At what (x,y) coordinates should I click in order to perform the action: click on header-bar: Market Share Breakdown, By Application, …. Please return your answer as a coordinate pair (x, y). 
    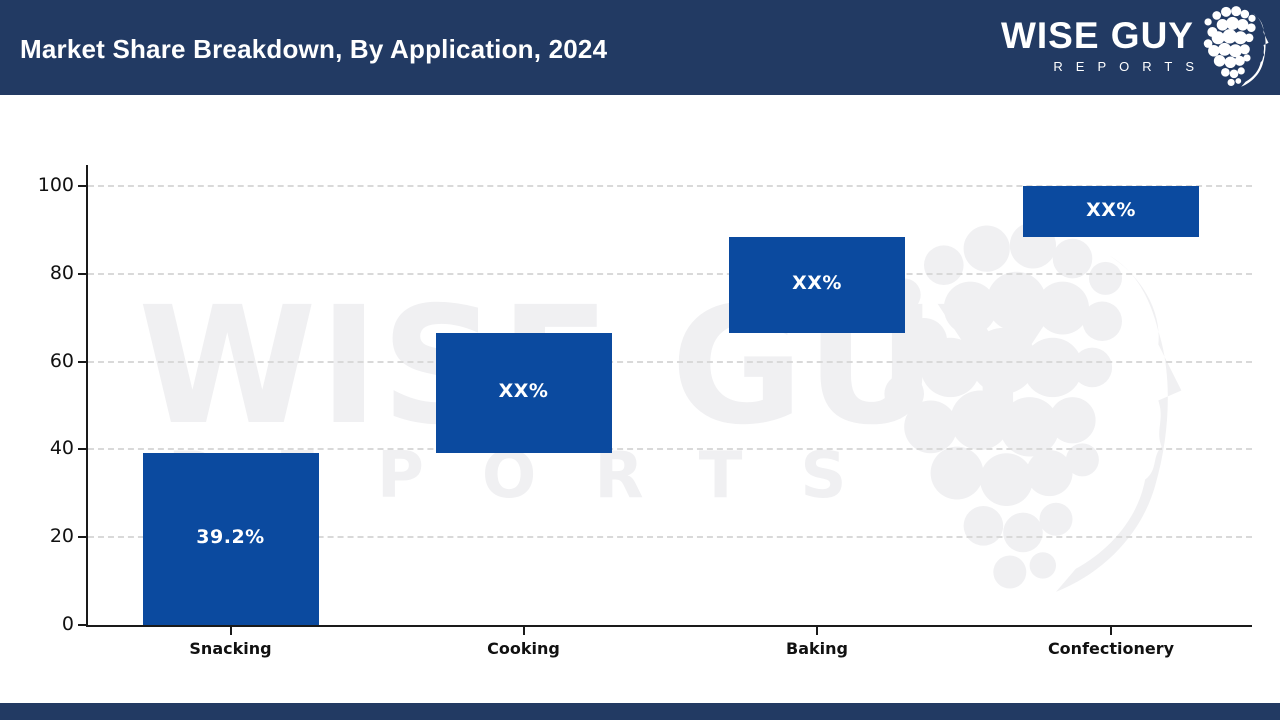
    Looking at the image, I should click on (640, 47).